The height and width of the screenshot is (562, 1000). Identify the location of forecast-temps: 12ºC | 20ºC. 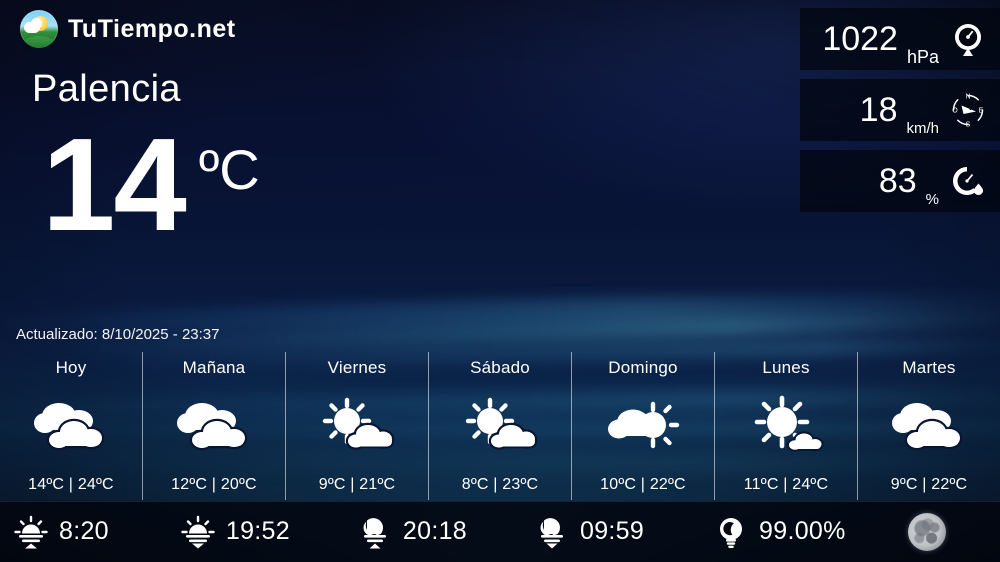
(214, 484).